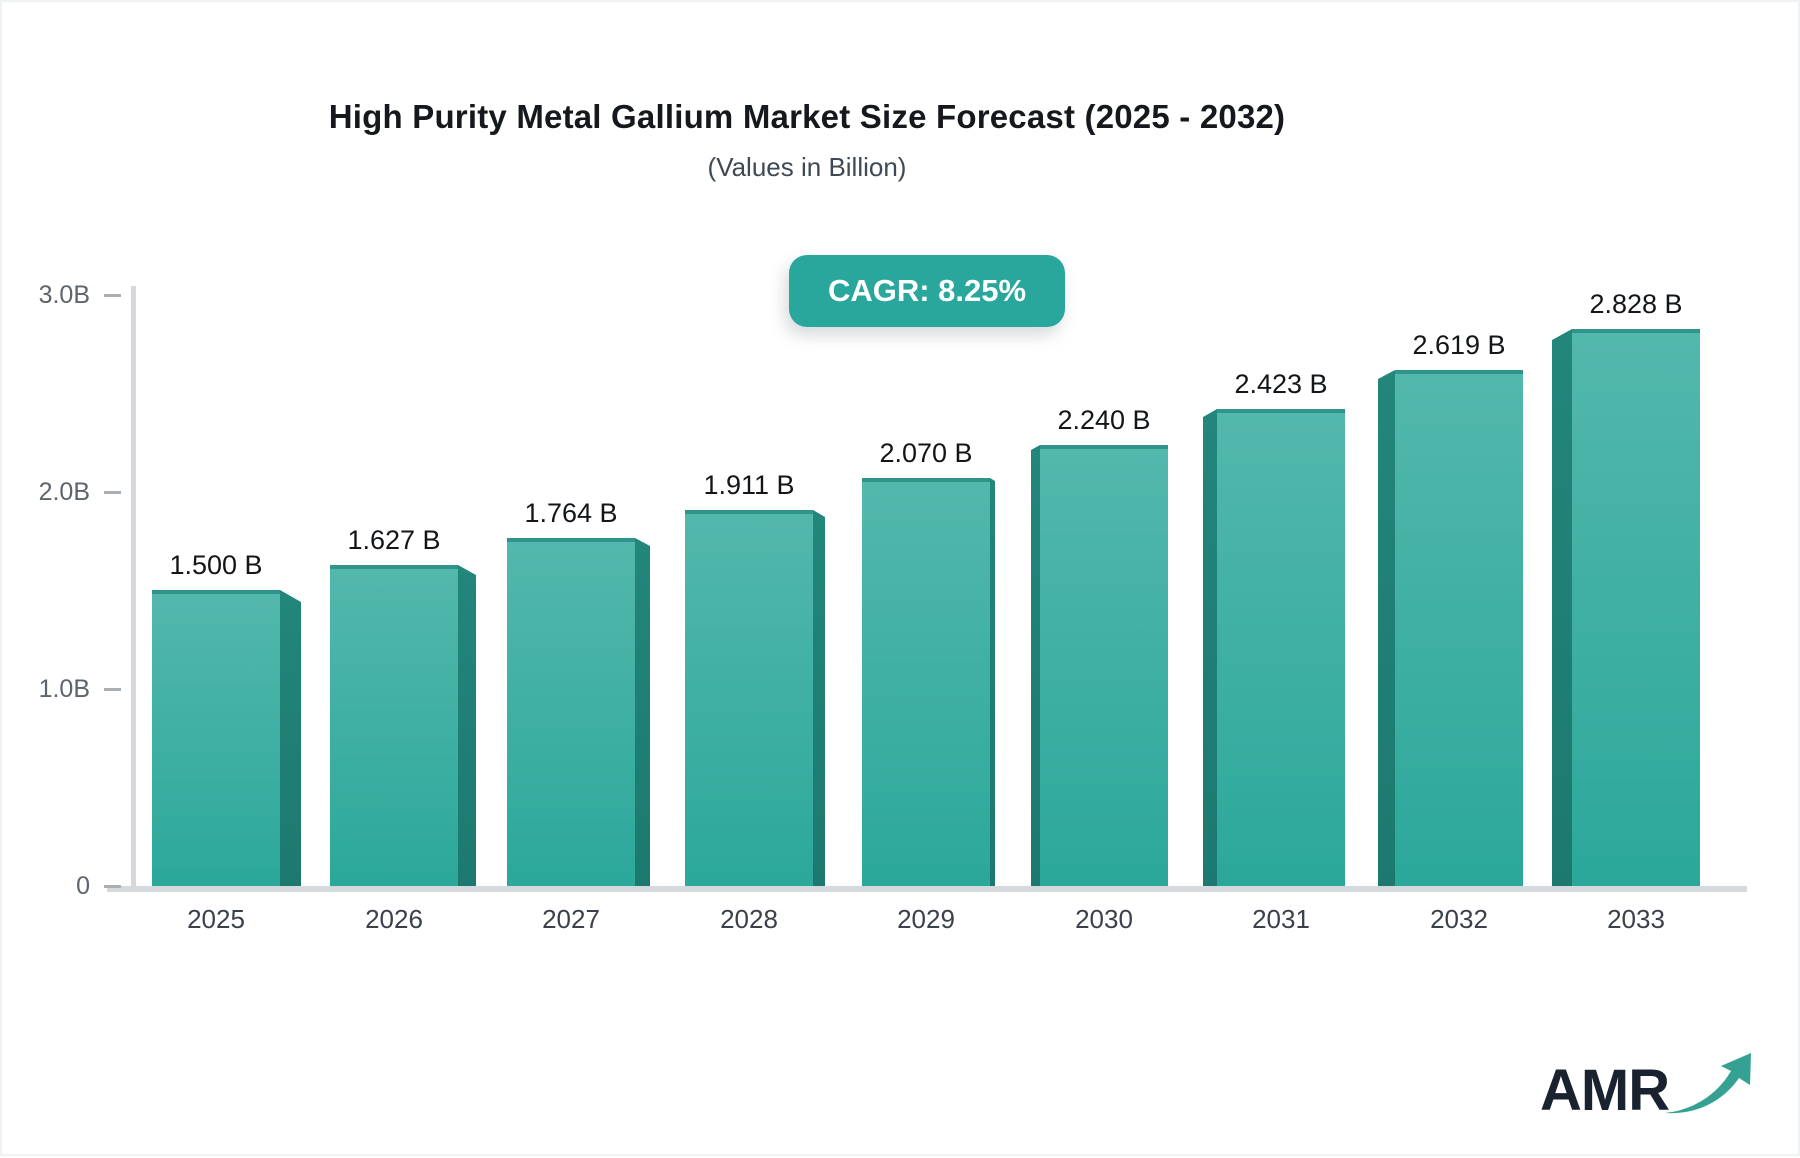 Image resolution: width=1800 pixels, height=1158 pixels. I want to click on bar-value-label: 2.619 B, so click(1459, 345).